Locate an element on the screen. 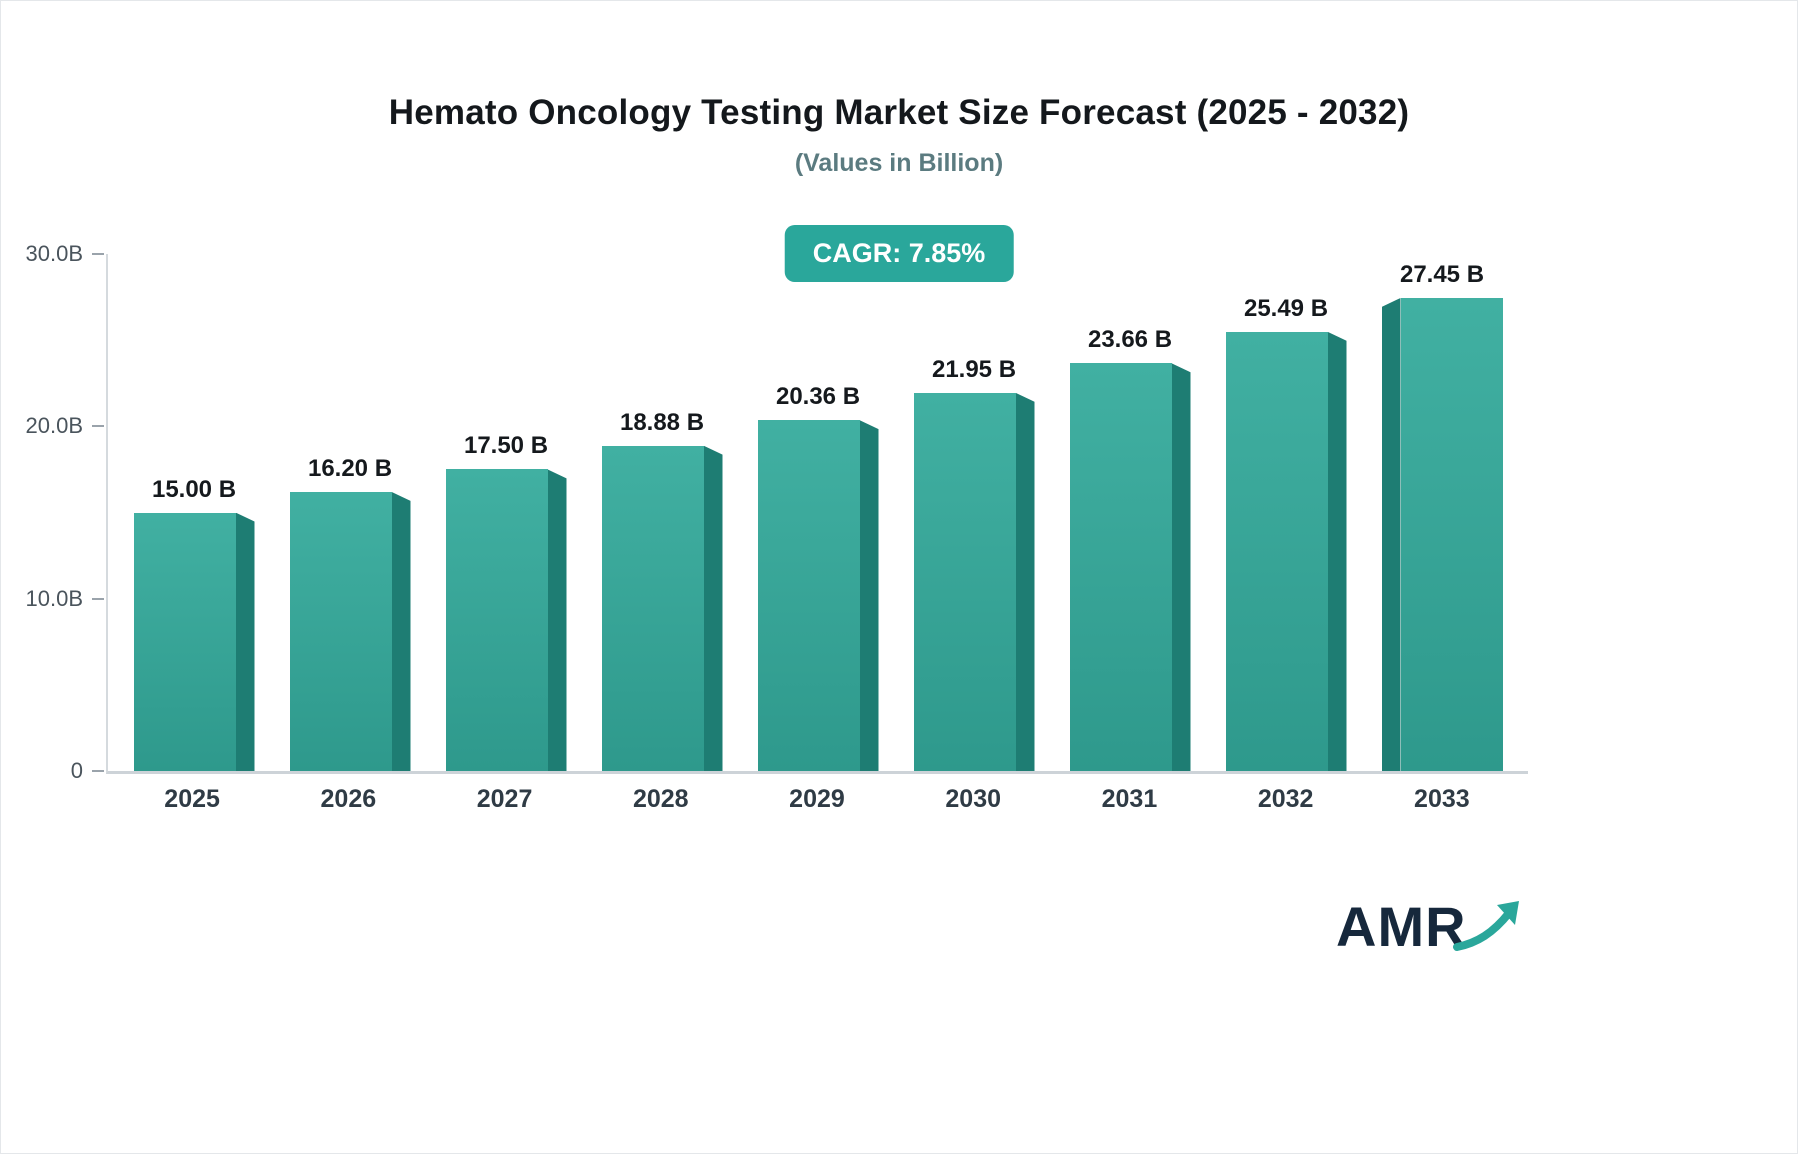 The image size is (1800, 1156). x-axis-row: 2025 2026 2027 2028 2029 2030 2031 2032 2033 is located at coordinates (817, 799).